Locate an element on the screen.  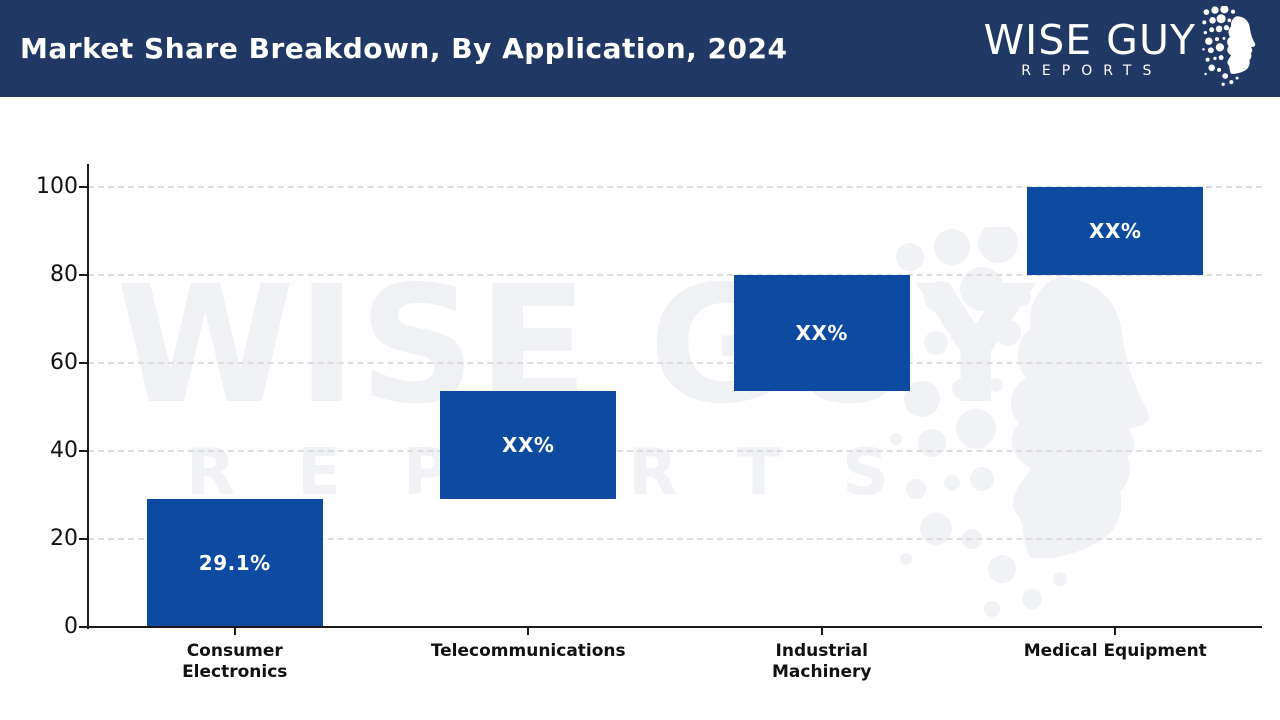
x-category-label: Medical Equipment is located at coordinates (1115, 651).